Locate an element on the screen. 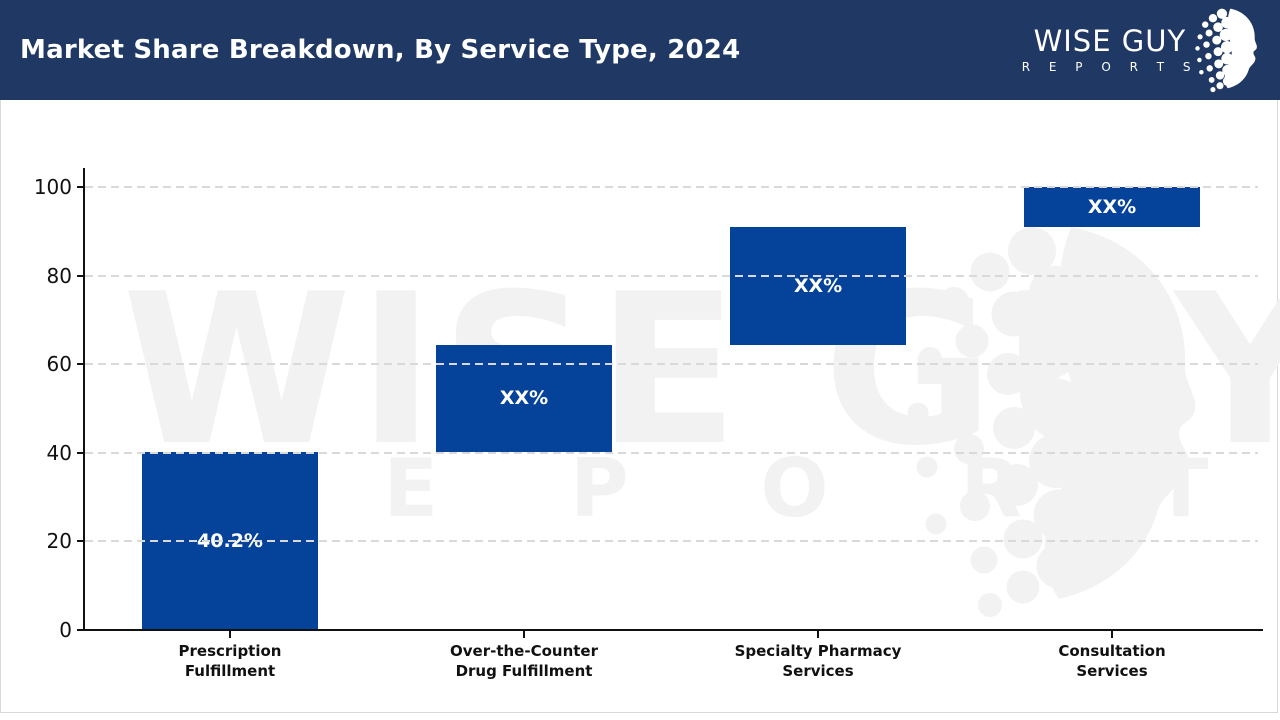  x-axis-line is located at coordinates (673, 630).